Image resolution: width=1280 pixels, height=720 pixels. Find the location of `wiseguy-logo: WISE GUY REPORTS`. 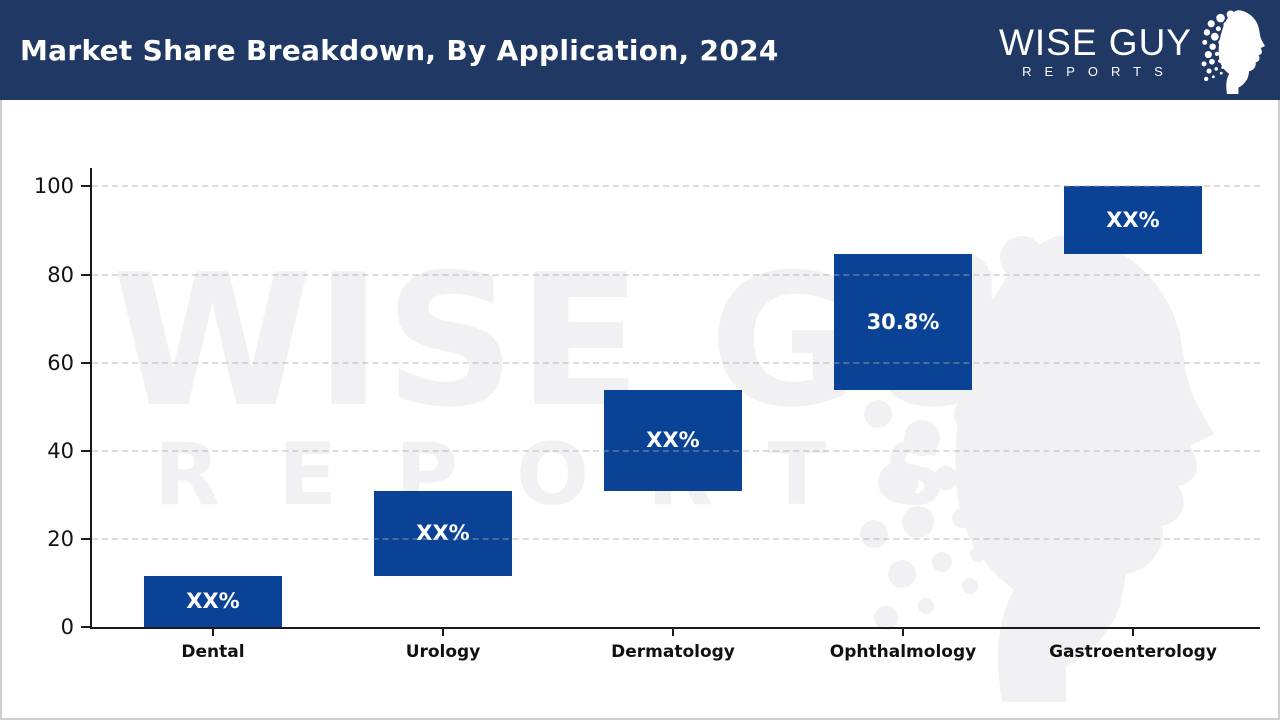

wiseguy-logo: WISE GUY REPORTS is located at coordinates (1134, 51).